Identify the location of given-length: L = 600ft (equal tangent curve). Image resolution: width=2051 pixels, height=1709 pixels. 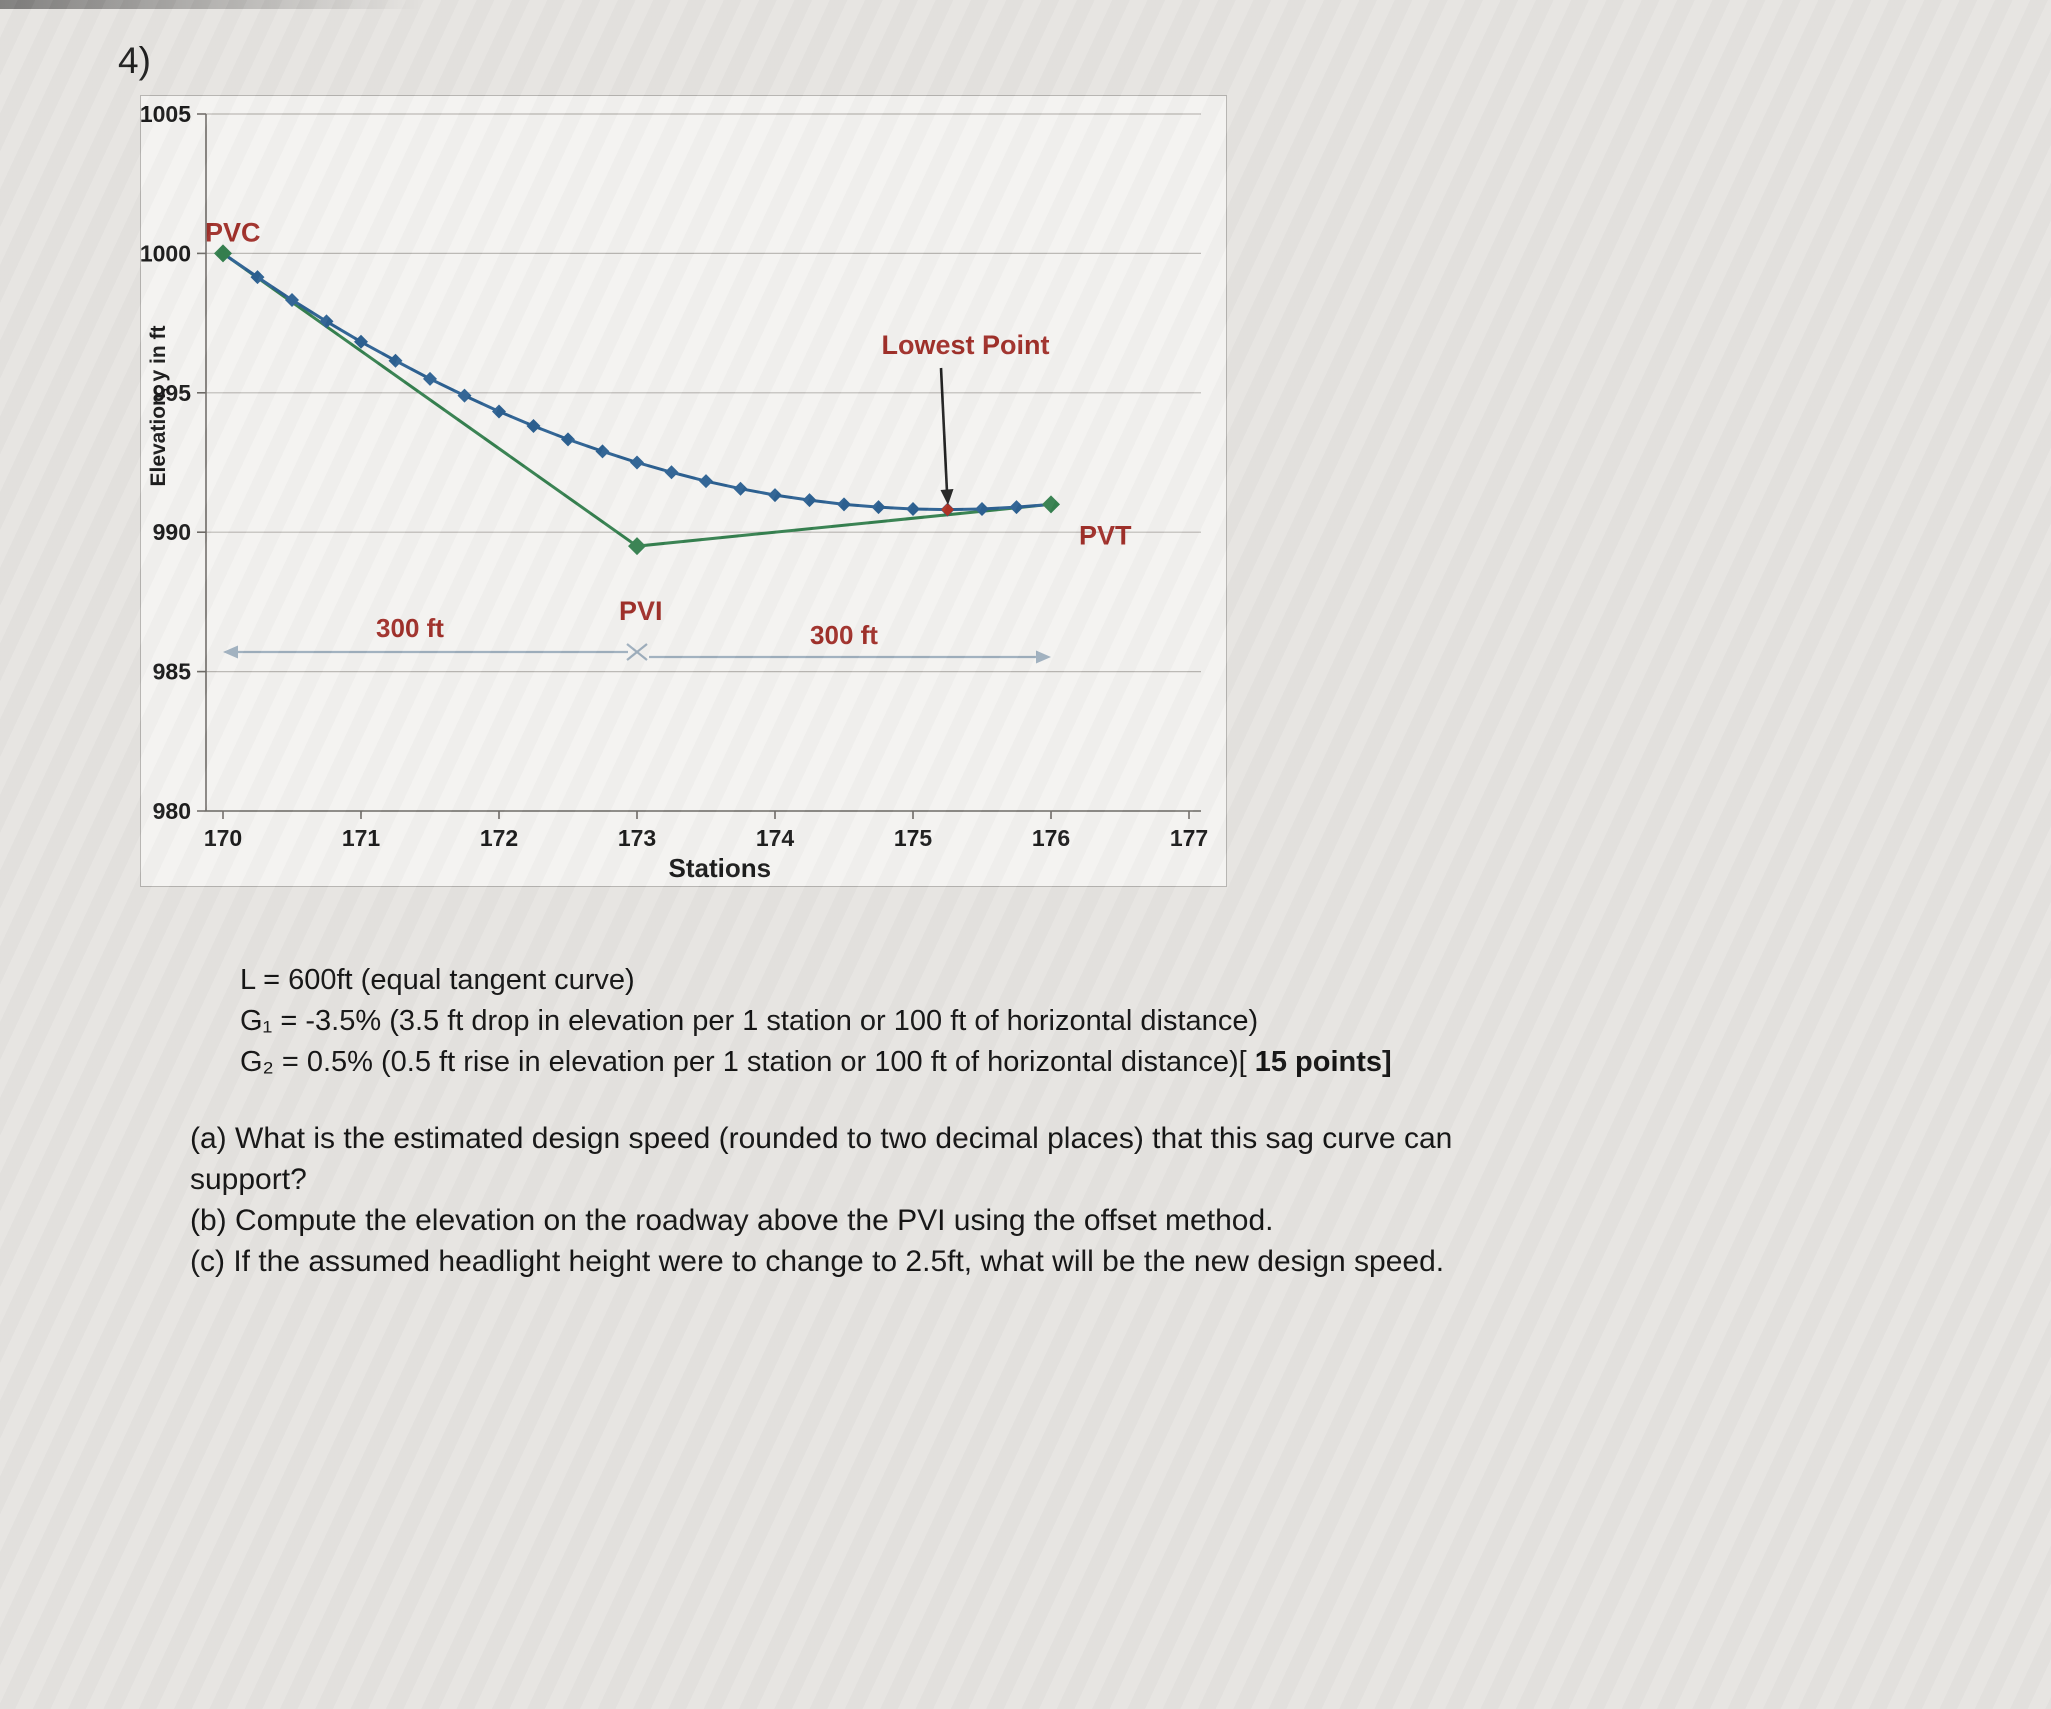
(437, 980).